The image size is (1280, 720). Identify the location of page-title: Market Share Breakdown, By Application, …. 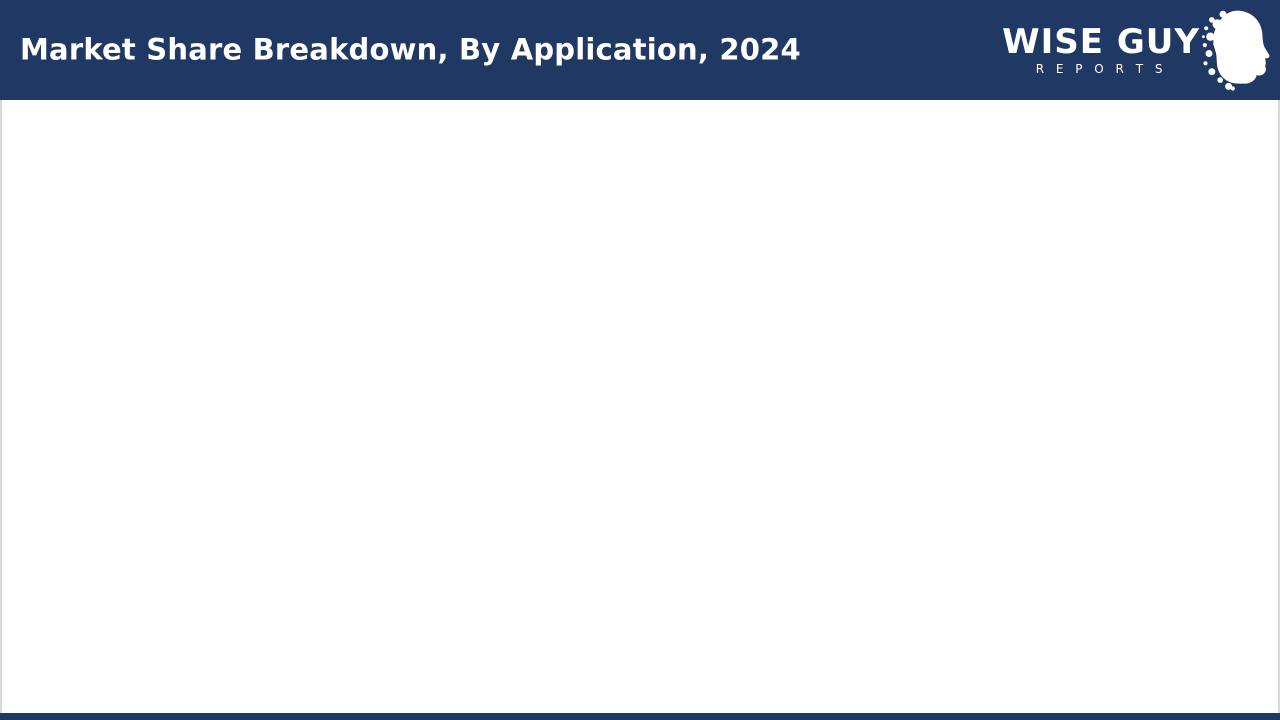
(410, 49).